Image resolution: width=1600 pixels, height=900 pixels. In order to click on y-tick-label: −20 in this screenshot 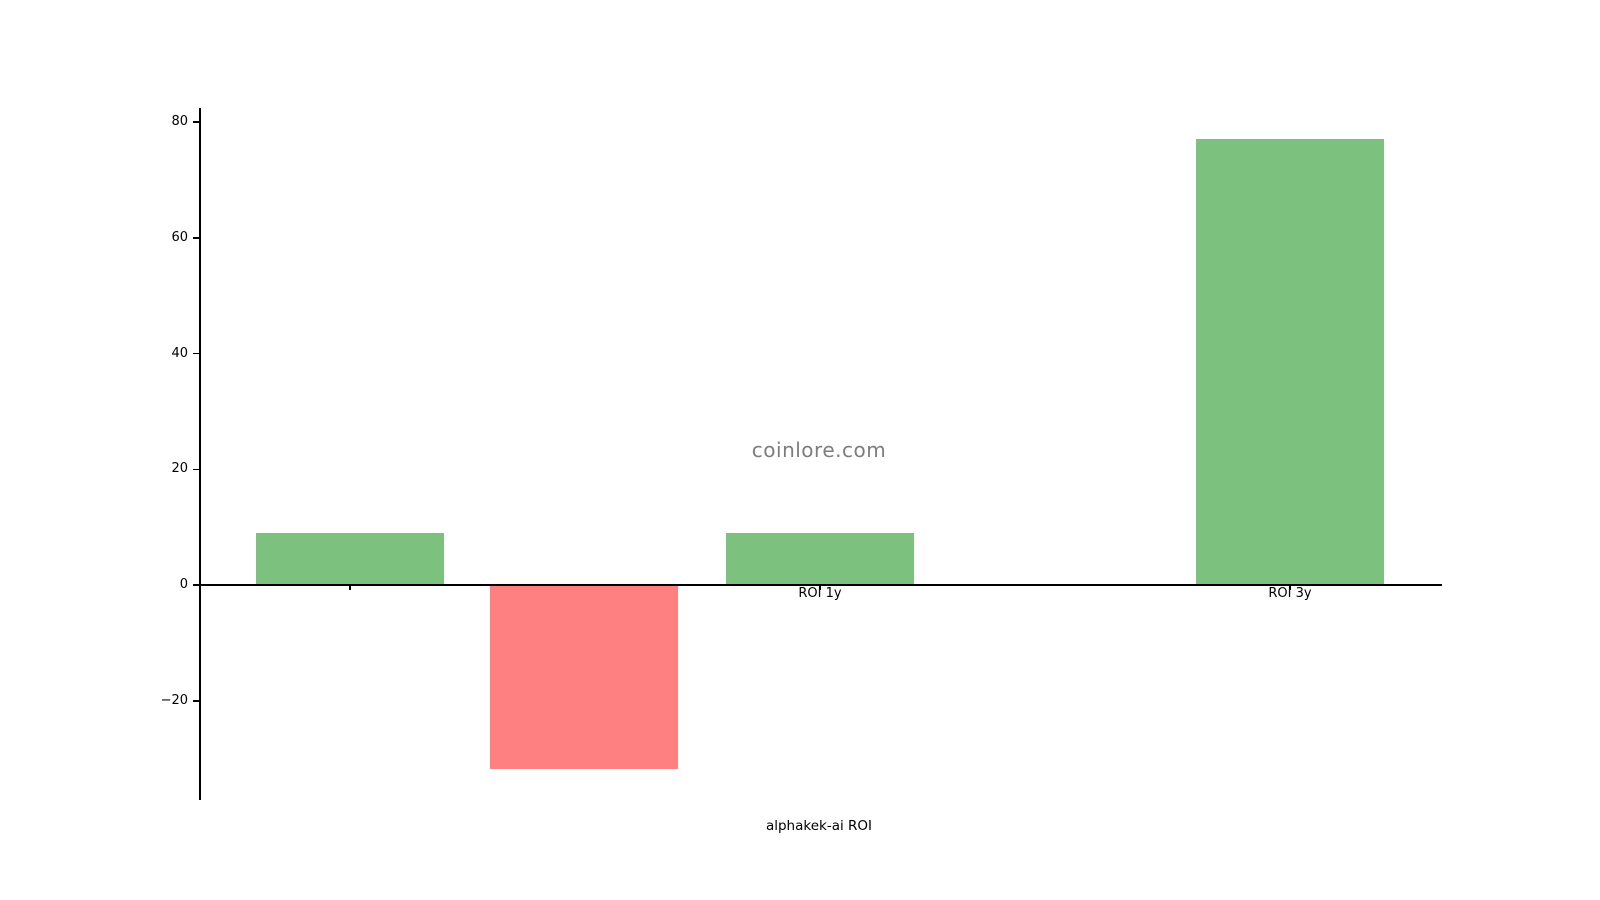, I will do `click(174, 700)`.